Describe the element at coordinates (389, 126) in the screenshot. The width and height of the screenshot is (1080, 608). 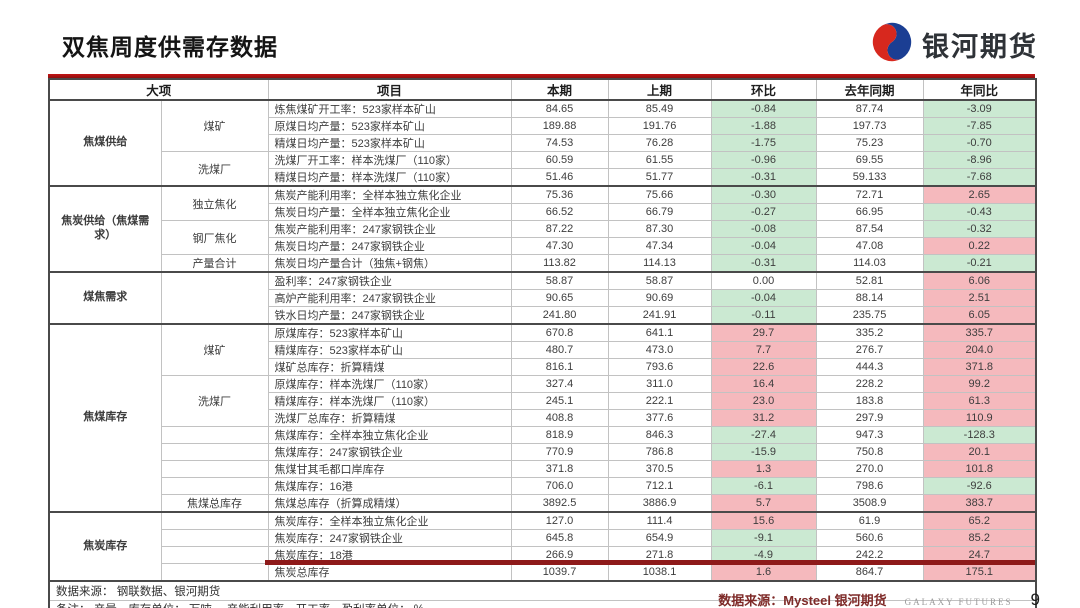
I see `cell-item: 原煤日均产量：523家样本矿山` at that location.